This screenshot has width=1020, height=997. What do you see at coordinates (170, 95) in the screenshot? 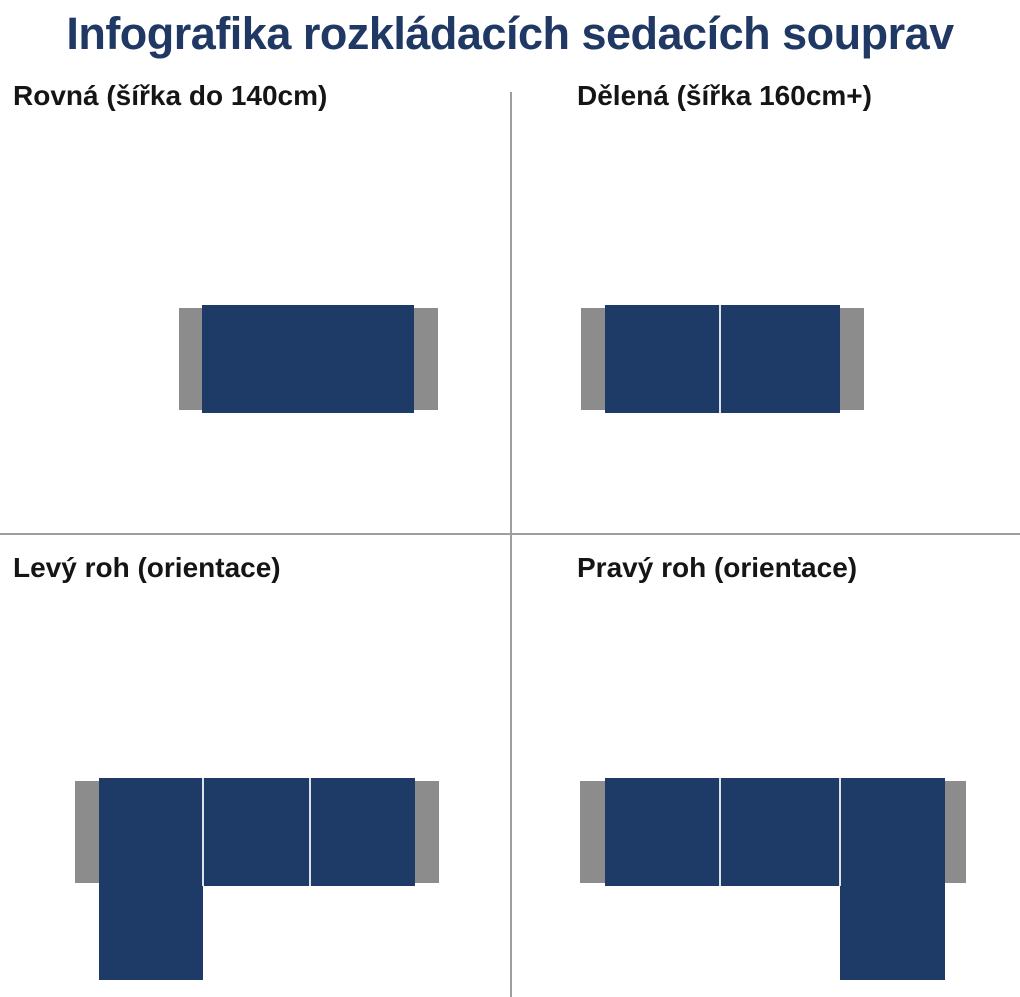
I see `quadrant-straight-label: Rovná (šířka do 140cm)` at bounding box center [170, 95].